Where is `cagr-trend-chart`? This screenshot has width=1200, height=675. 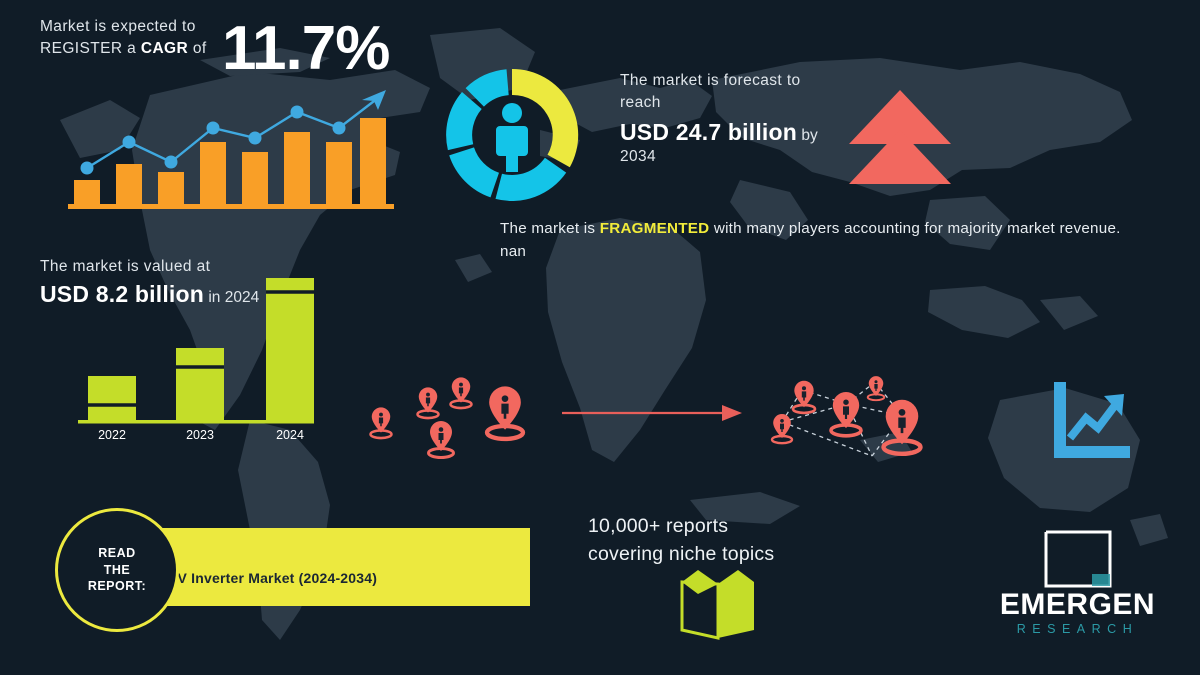
cagr-trend-chart is located at coordinates (231, 149).